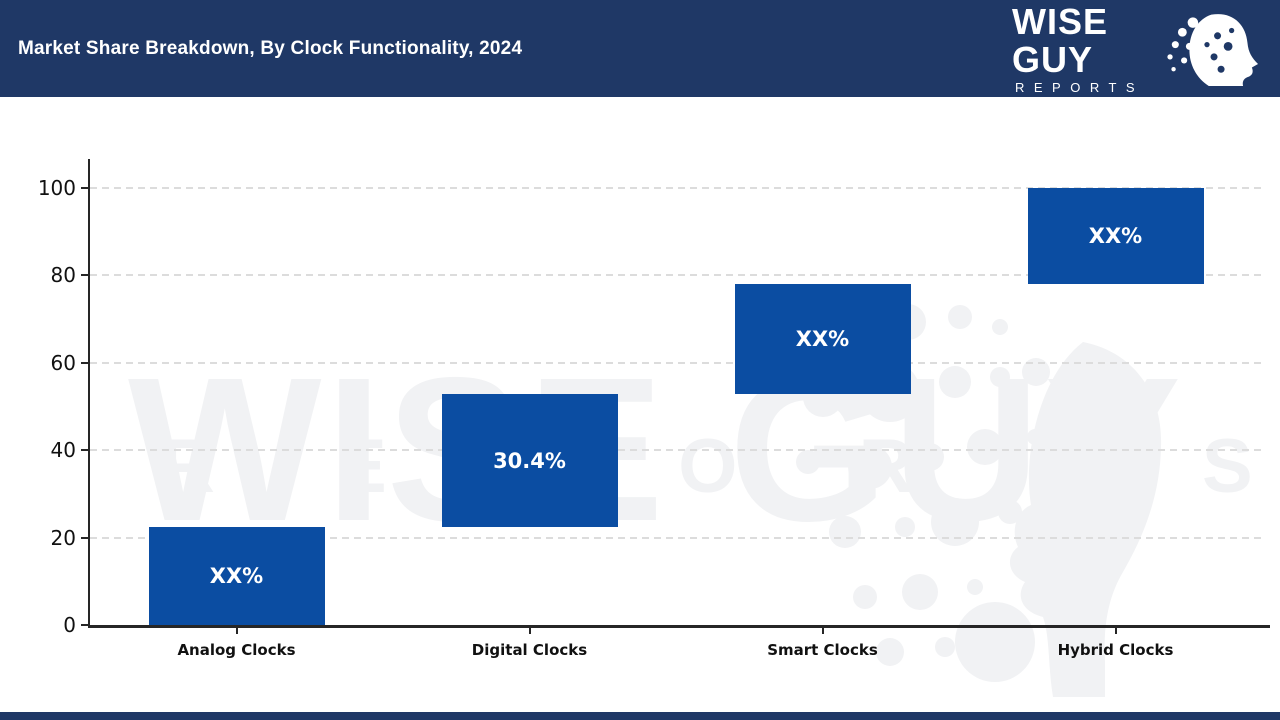 Image resolution: width=1280 pixels, height=720 pixels. I want to click on wiseguy-face-icon, so click(1213, 50).